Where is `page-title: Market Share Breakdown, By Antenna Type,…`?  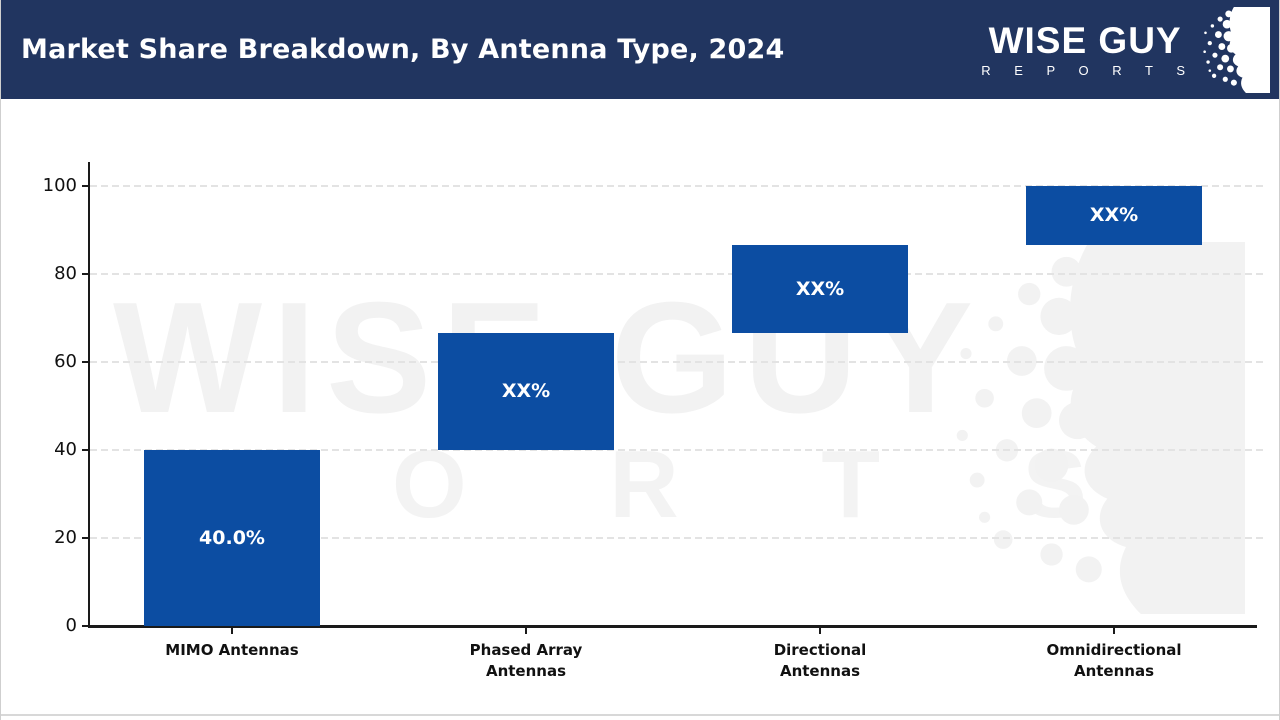 page-title: Market Share Breakdown, By Antenna Type,… is located at coordinates (403, 49).